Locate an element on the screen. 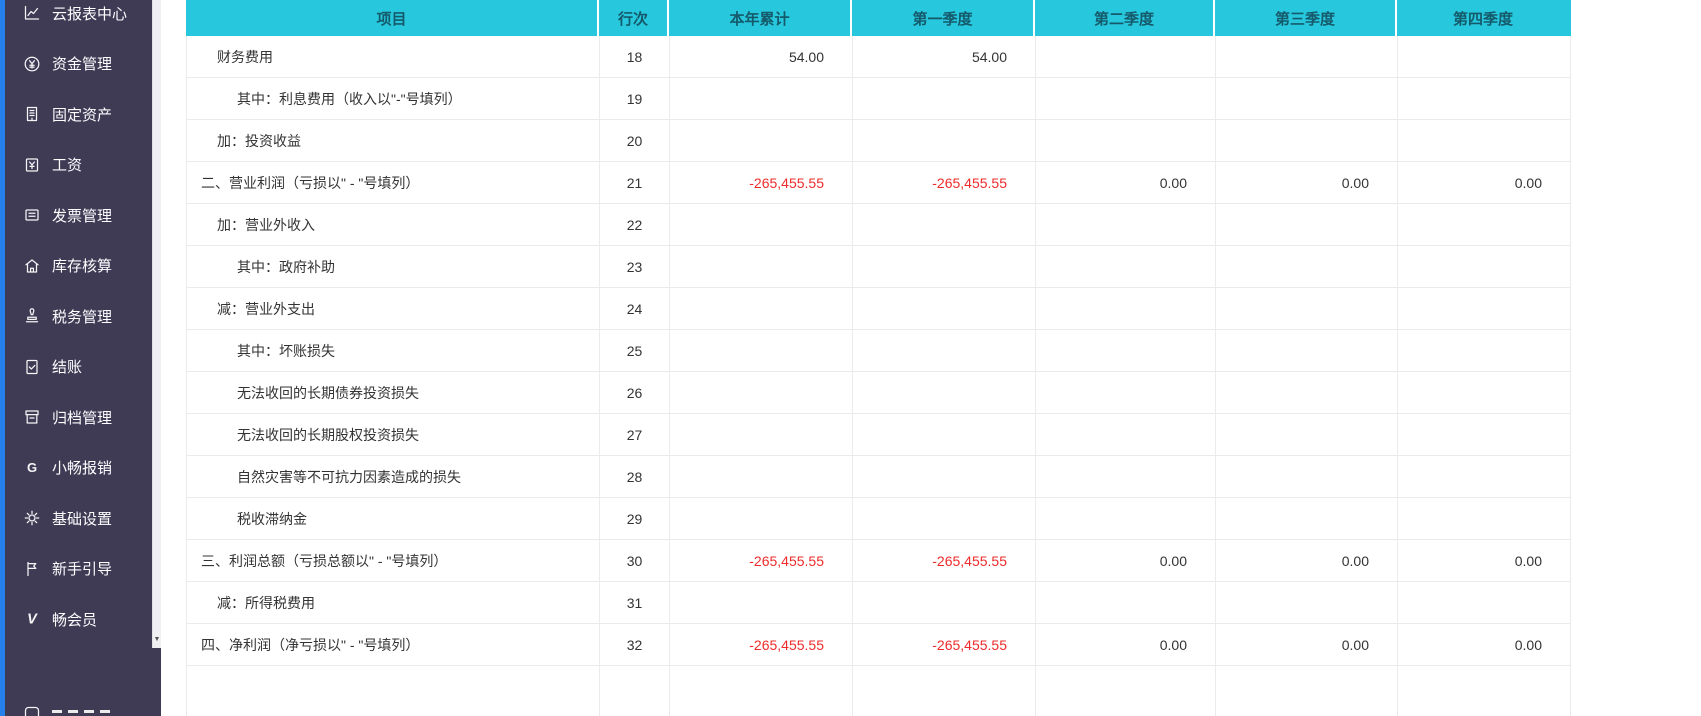 This screenshot has width=1701, height=716. item-cell: 税收滞纳金 is located at coordinates (393, 518).